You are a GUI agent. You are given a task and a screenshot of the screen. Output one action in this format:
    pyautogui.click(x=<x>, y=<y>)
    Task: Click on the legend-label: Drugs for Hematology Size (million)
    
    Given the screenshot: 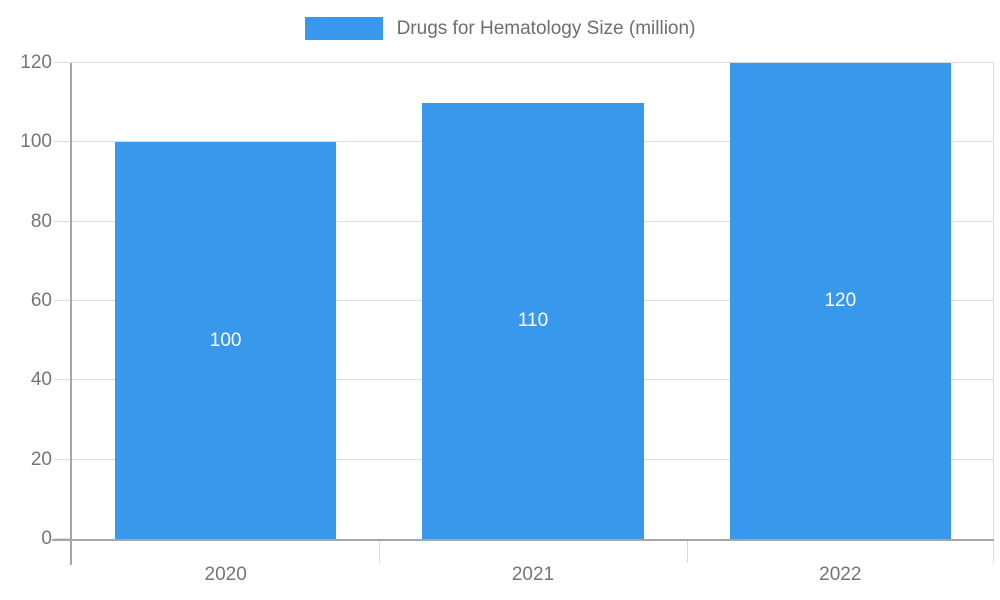 What is the action you would take?
    pyautogui.click(x=546, y=28)
    